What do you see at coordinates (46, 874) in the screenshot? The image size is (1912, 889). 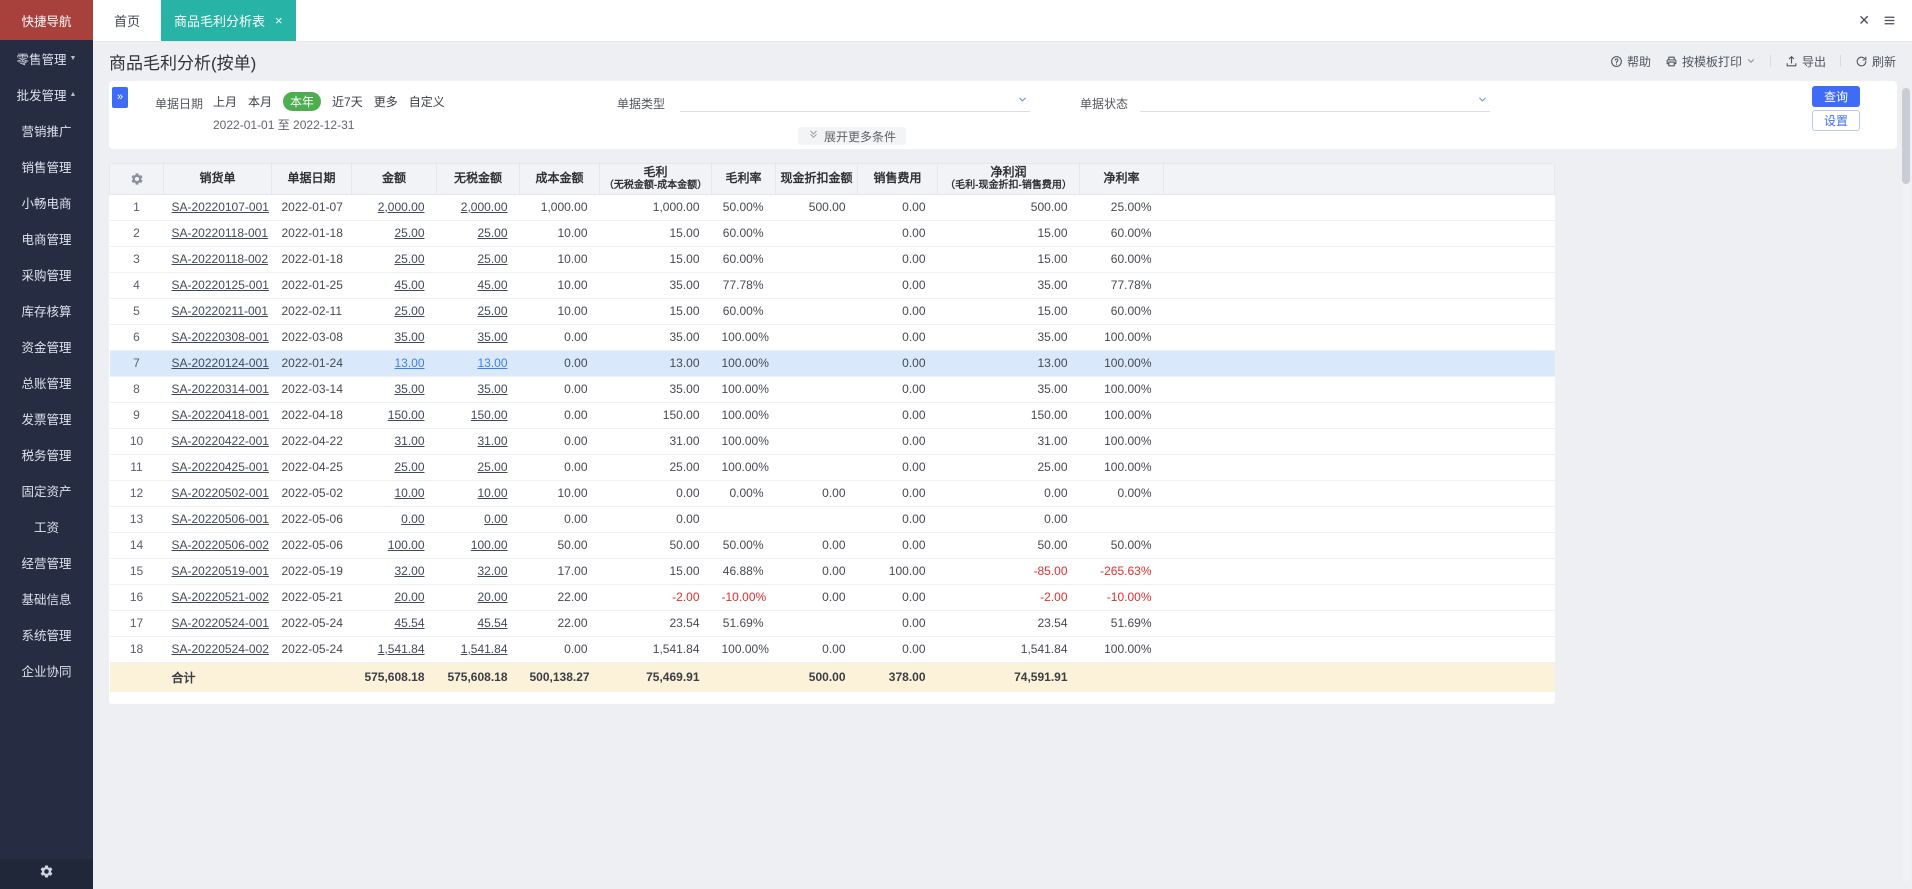 I see `sidebar-settings-button` at bounding box center [46, 874].